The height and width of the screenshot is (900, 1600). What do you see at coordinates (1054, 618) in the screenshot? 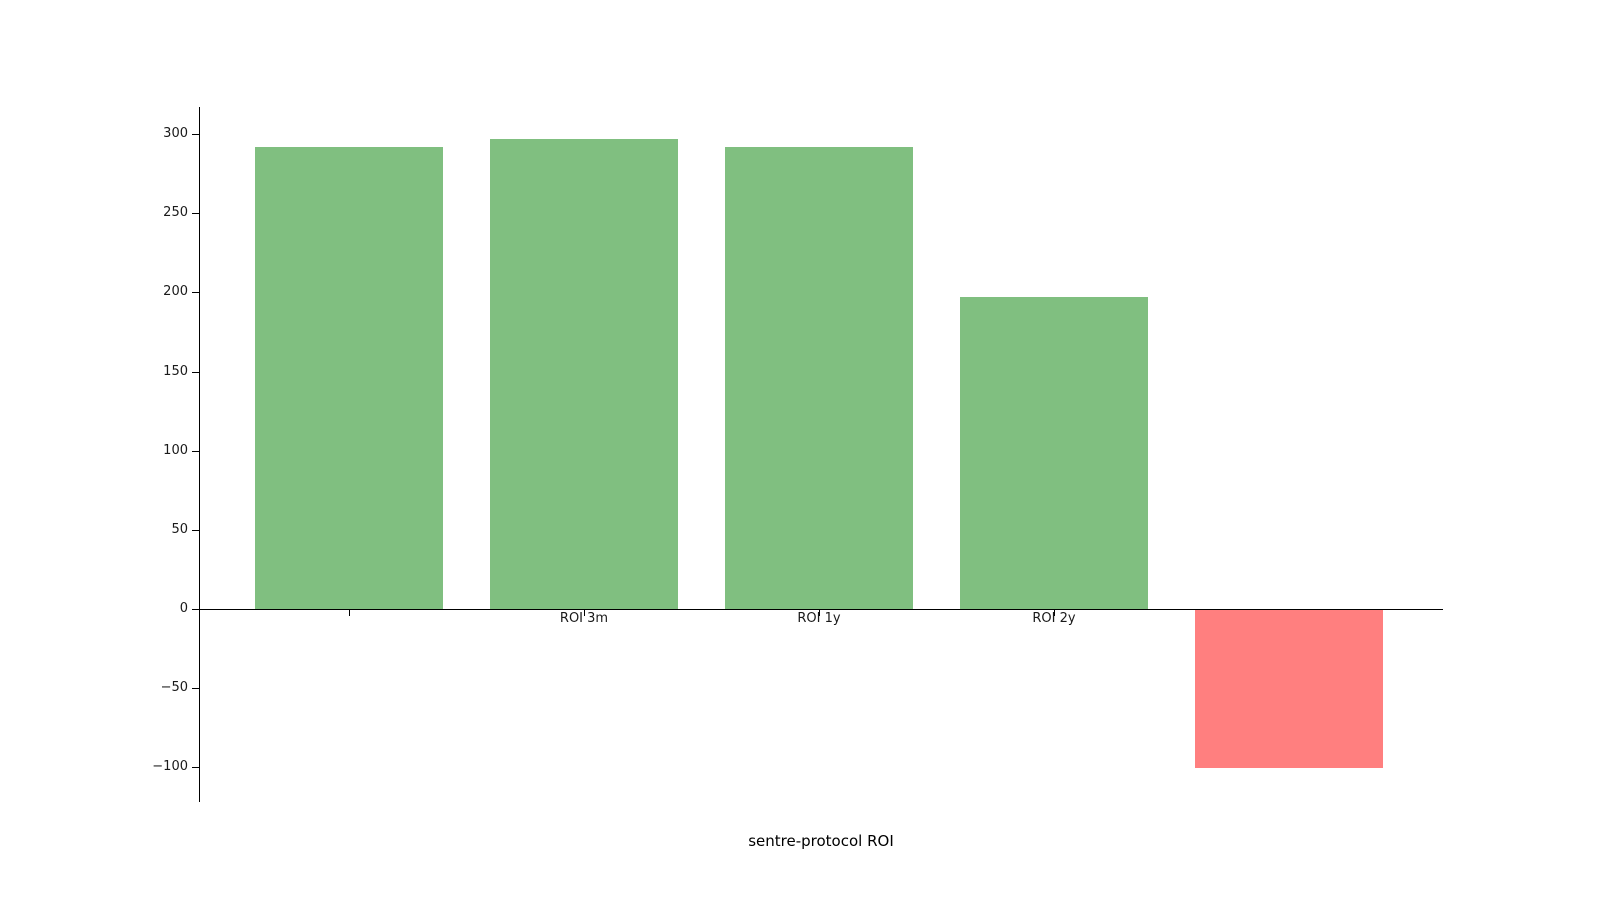
I see `x-tick-label-roi-2y: ROI 2y` at bounding box center [1054, 618].